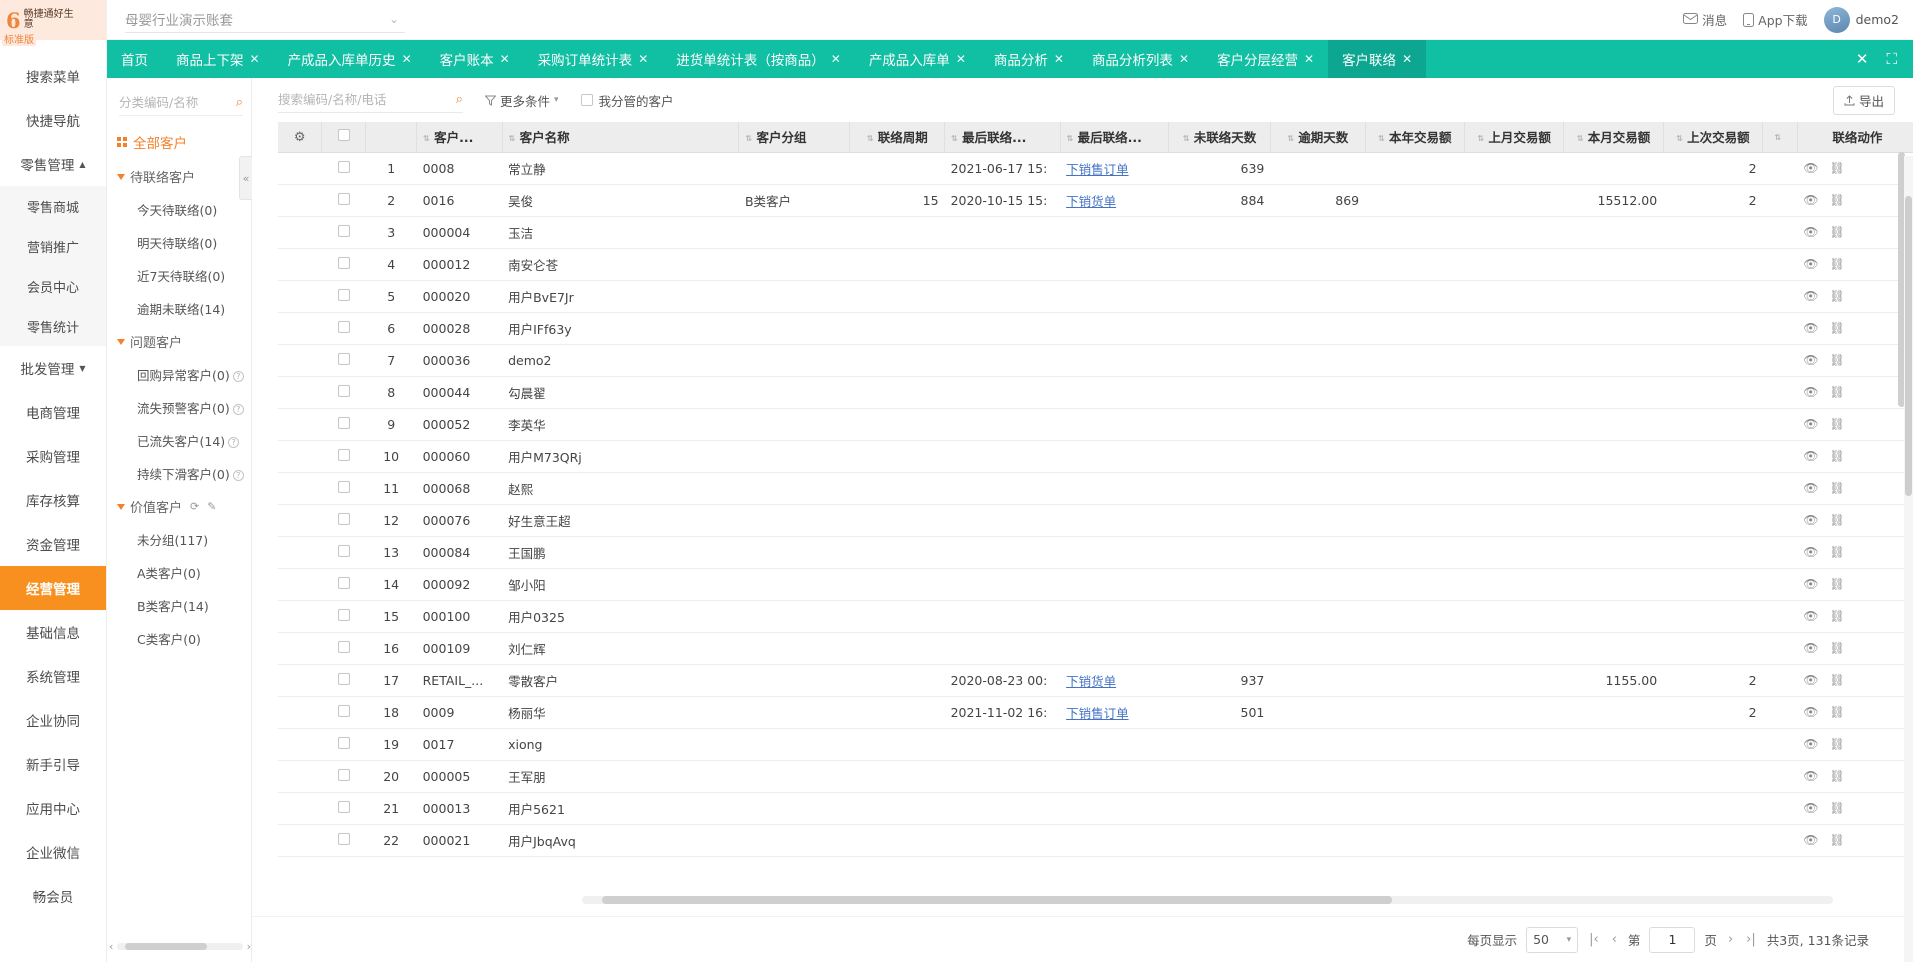 The width and height of the screenshot is (1913, 962). What do you see at coordinates (218, 59) in the screenshot?
I see `tab-1: 商品上下架 ✕` at bounding box center [218, 59].